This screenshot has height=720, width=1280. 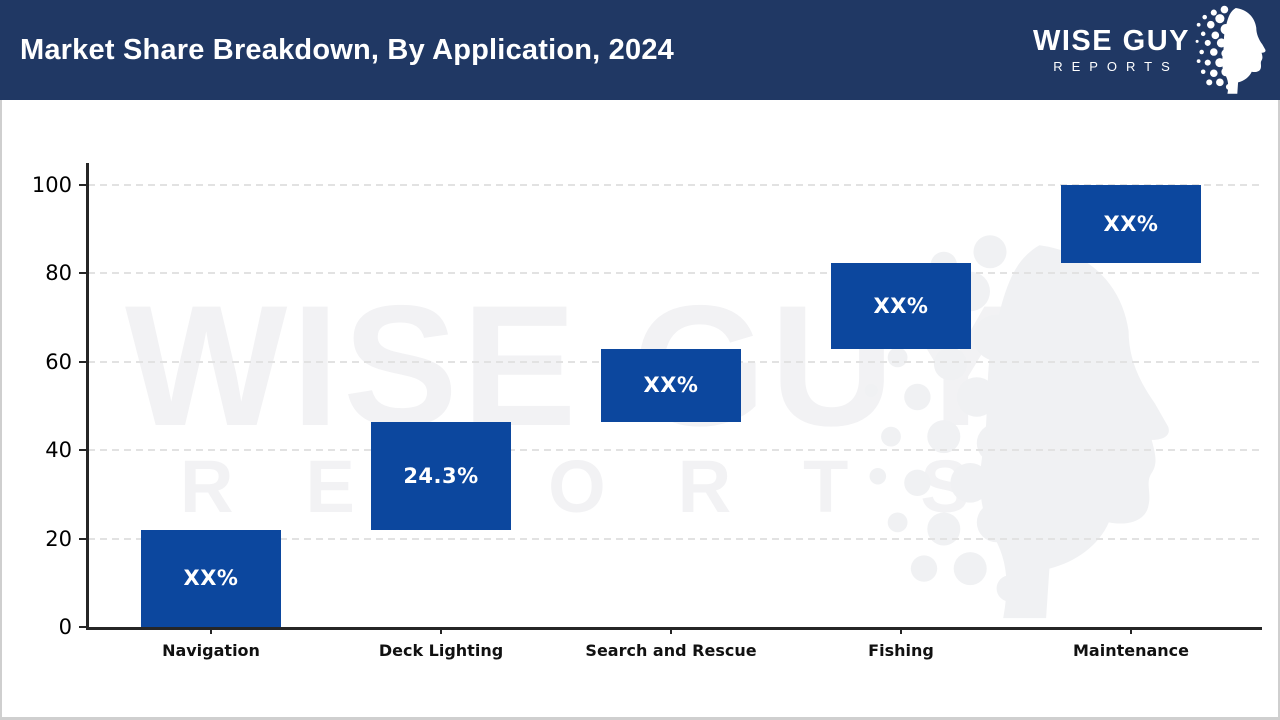 I want to click on wise-guy-reports-logo: WISE GUY REPORTS, so click(x=1151, y=50).